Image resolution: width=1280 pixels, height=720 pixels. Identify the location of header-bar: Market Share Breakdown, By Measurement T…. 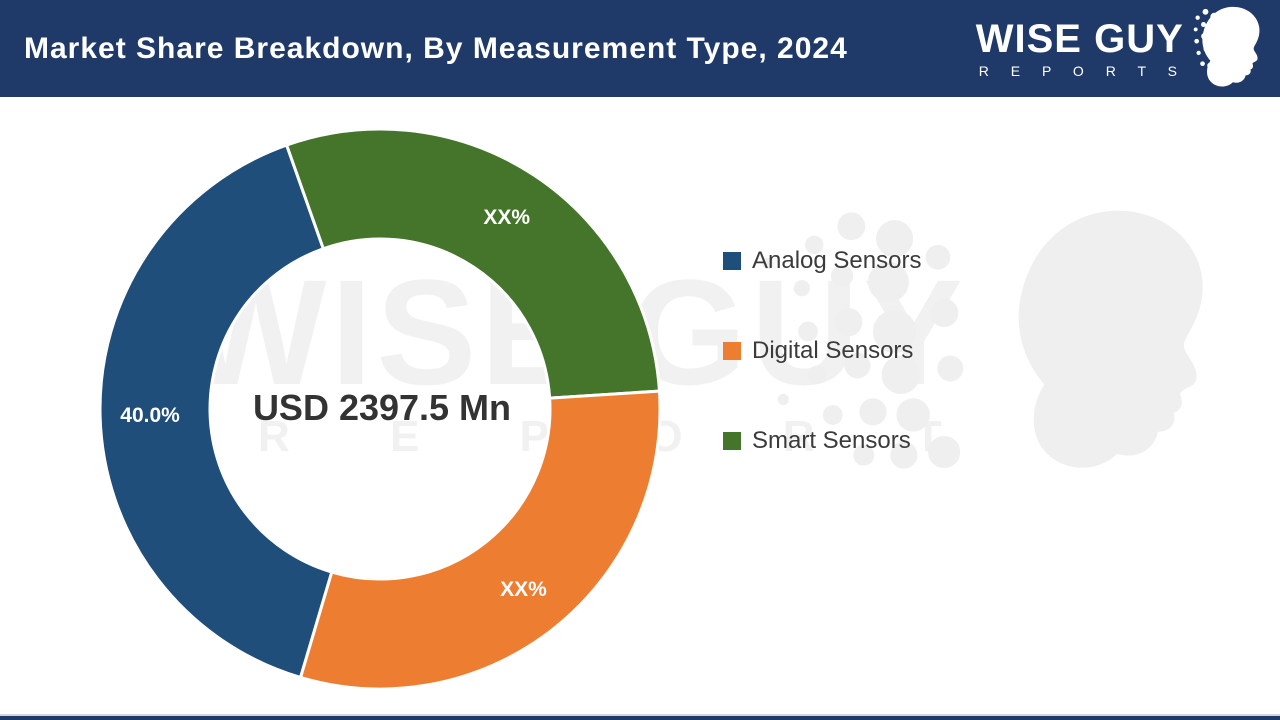
(640, 48).